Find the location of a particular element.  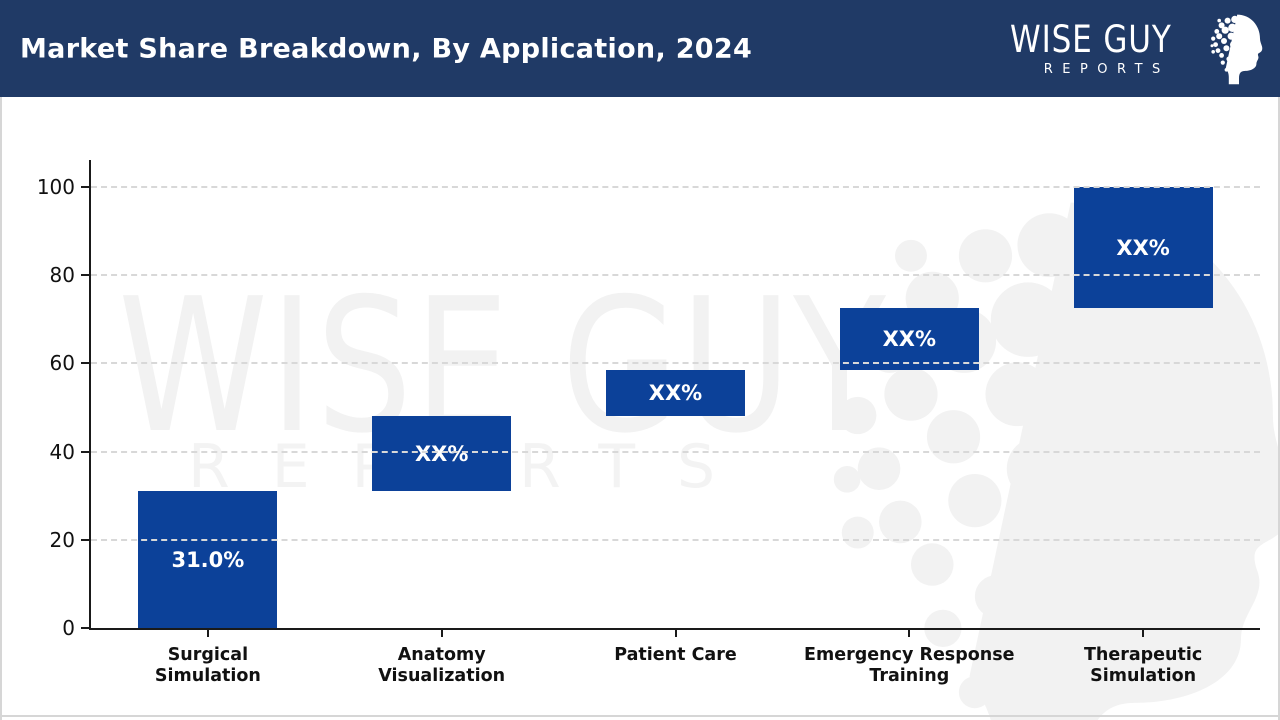

brand-logo-title: WISE GUY is located at coordinates (1090, 39).